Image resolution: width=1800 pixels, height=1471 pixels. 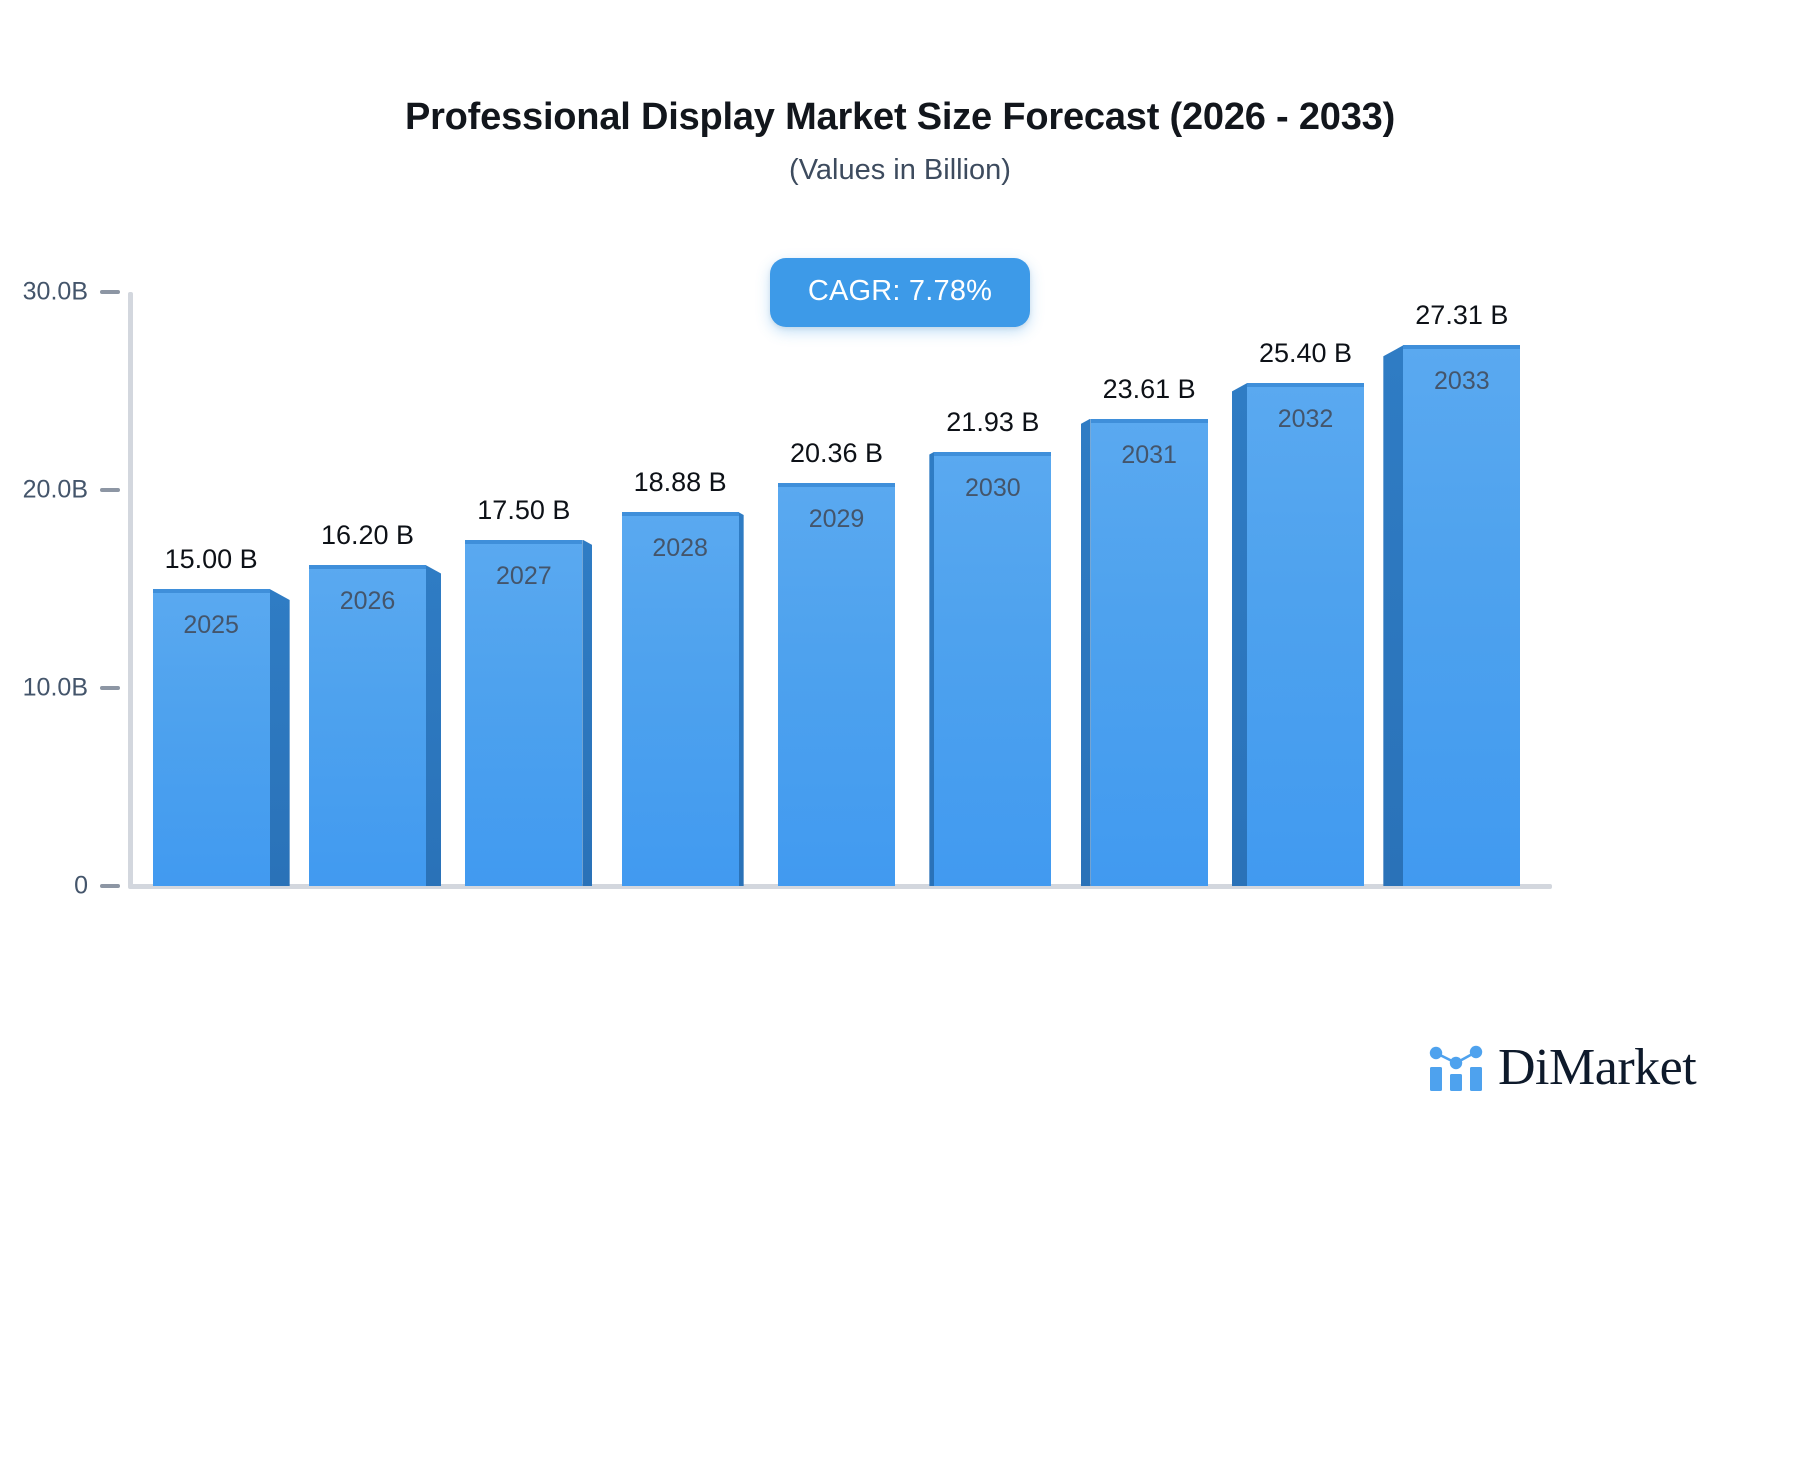 I want to click on bar-value-label: 25.40 B, so click(x=1305, y=353).